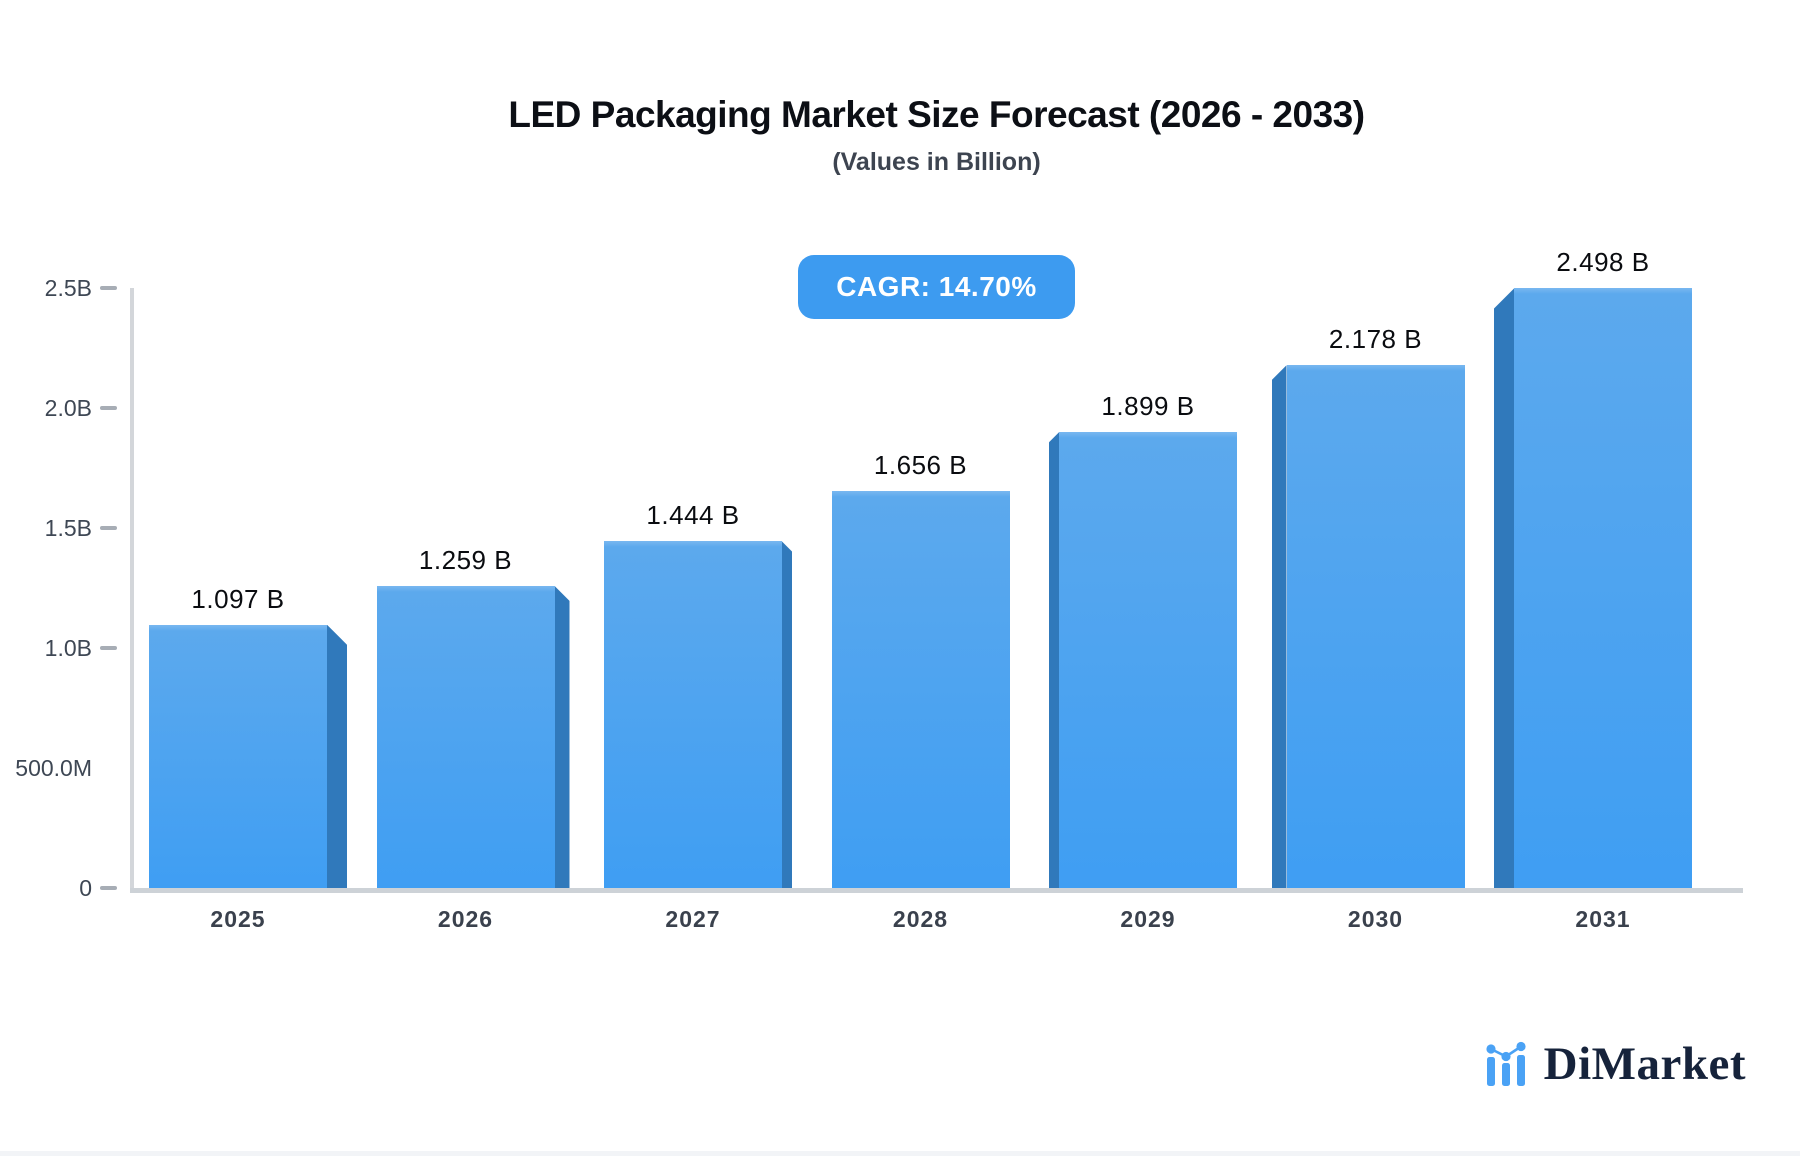 Image resolution: width=1800 pixels, height=1156 pixels. Describe the element at coordinates (68, 528) in the screenshot. I see `y-tick-label: 1.5B` at that location.